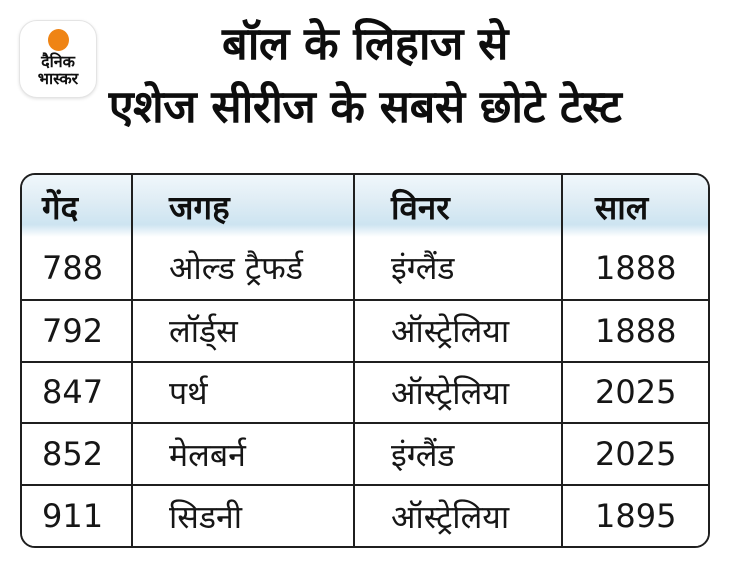  Describe the element at coordinates (459, 206) in the screenshot. I see `column-header-winner: विनर` at that location.